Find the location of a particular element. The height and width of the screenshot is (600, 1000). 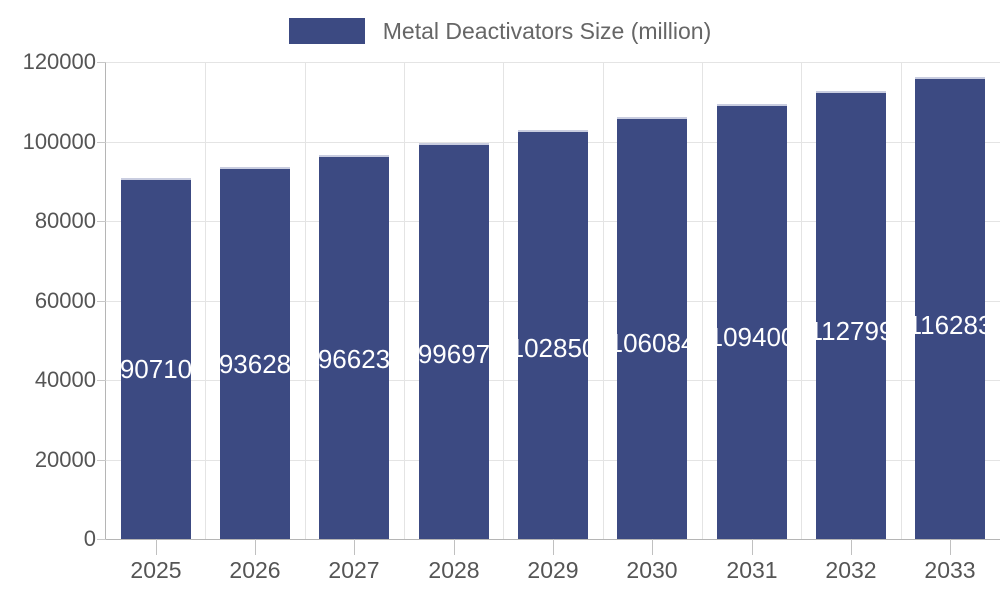

y-axis-tick-label: 120000 is located at coordinates (59, 61).